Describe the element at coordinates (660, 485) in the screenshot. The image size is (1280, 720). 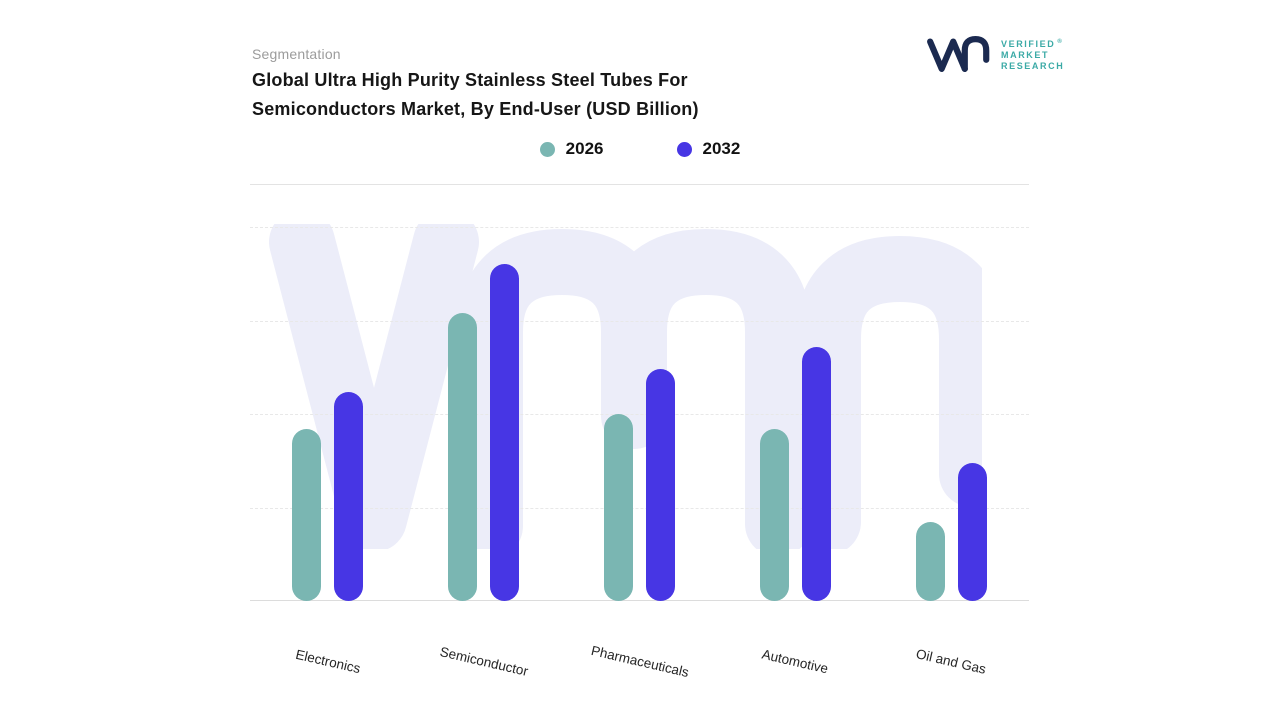
I see `bar-2032-pharmaceuticals` at that location.